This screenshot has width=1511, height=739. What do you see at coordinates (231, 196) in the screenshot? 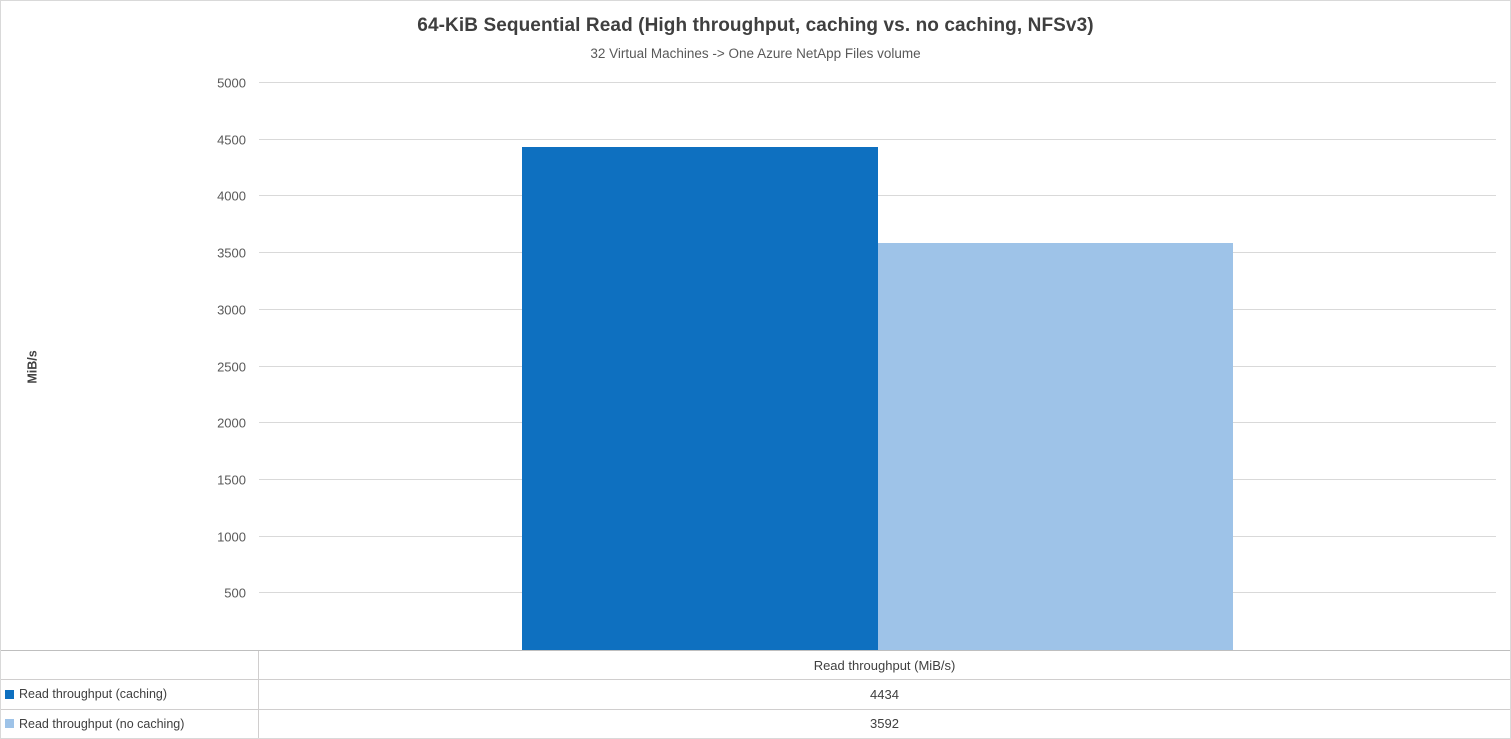
I see `y-tick-label: 4000` at bounding box center [231, 196].